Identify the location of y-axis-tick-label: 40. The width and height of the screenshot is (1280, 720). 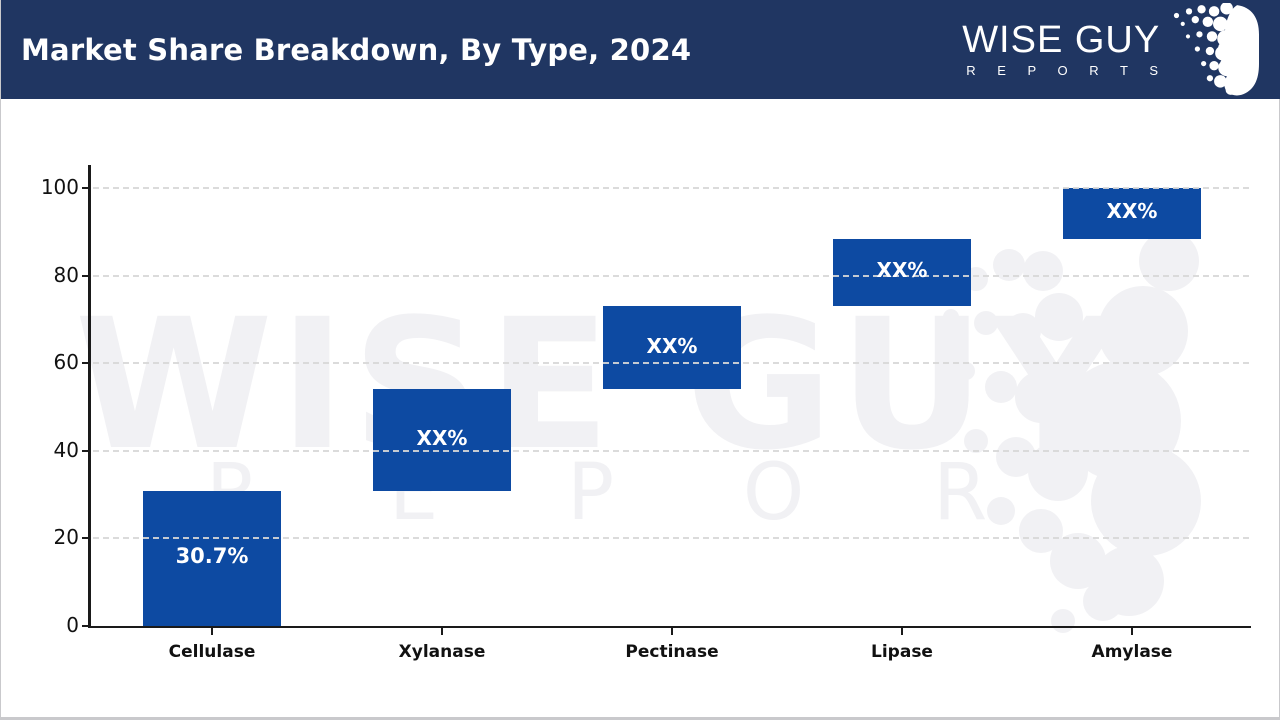
(66, 449).